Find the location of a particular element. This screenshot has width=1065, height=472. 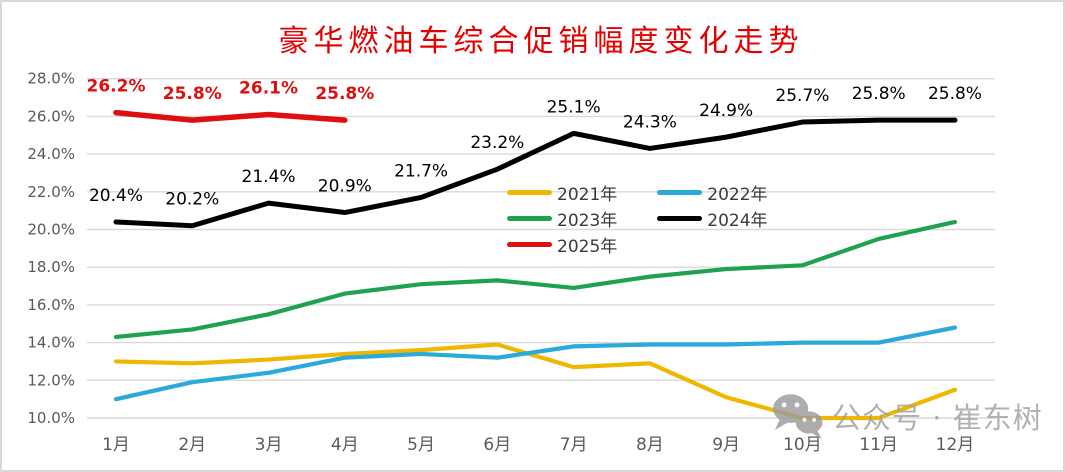

legend-label: 2021年 is located at coordinates (587, 194).